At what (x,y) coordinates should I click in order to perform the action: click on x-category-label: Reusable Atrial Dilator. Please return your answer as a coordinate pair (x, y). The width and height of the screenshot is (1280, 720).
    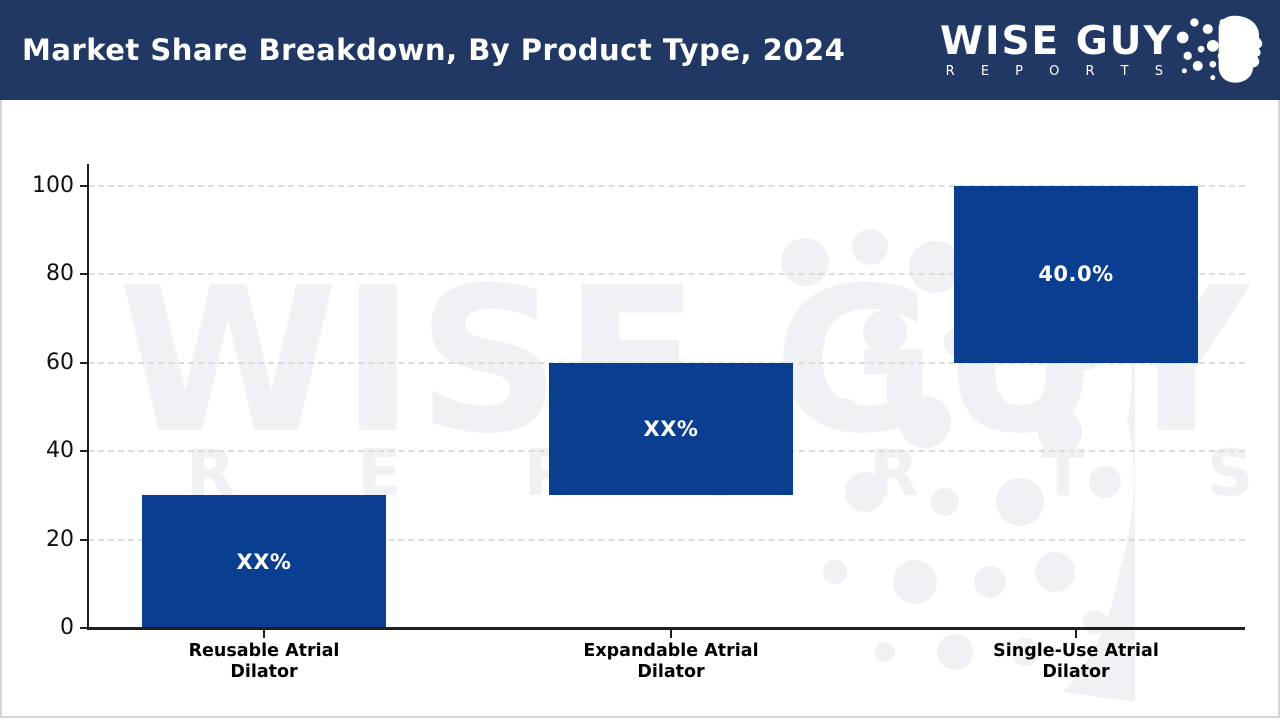
    Looking at the image, I should click on (264, 661).